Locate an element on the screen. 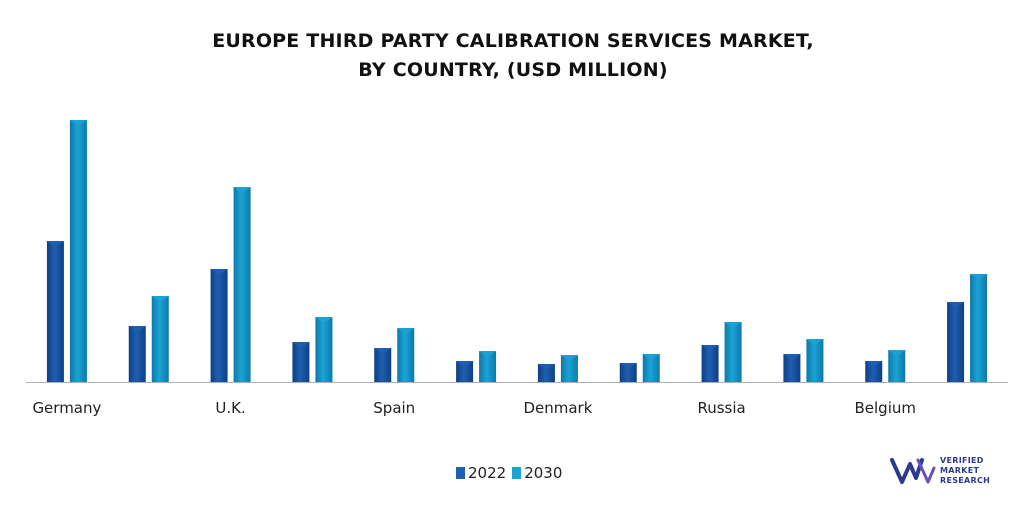 The image size is (1026, 506). bar-2030-russia is located at coordinates (733, 352).